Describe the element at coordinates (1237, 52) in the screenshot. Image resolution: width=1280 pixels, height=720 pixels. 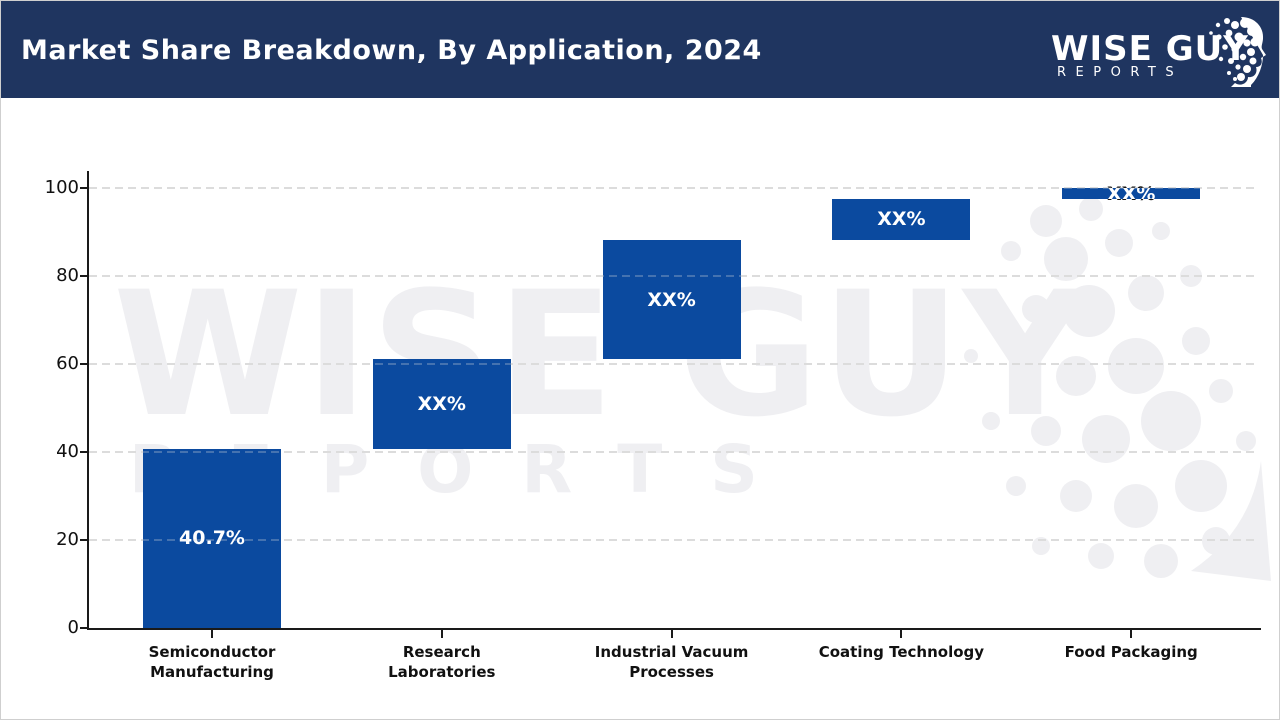
I see `brand-face-icon` at that location.